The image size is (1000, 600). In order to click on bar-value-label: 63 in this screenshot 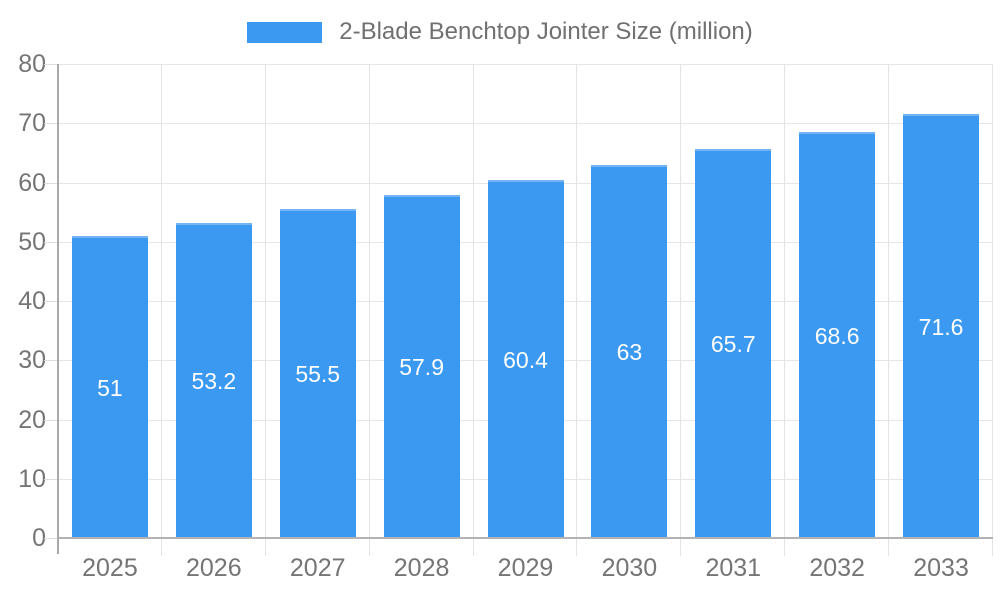, I will do `click(629, 352)`.